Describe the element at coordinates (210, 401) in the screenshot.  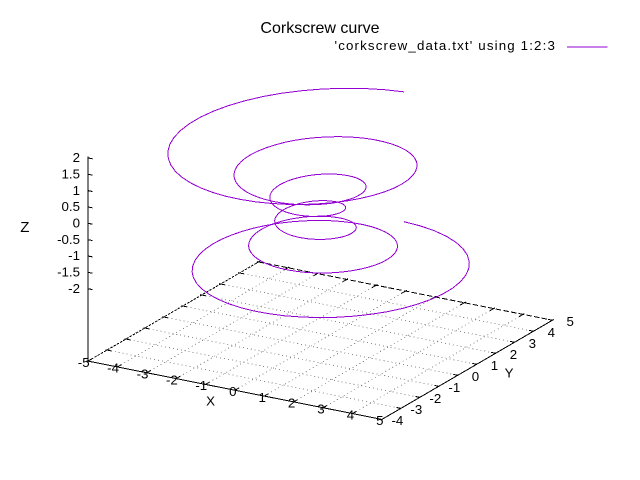
I see `svg-text: X` at that location.